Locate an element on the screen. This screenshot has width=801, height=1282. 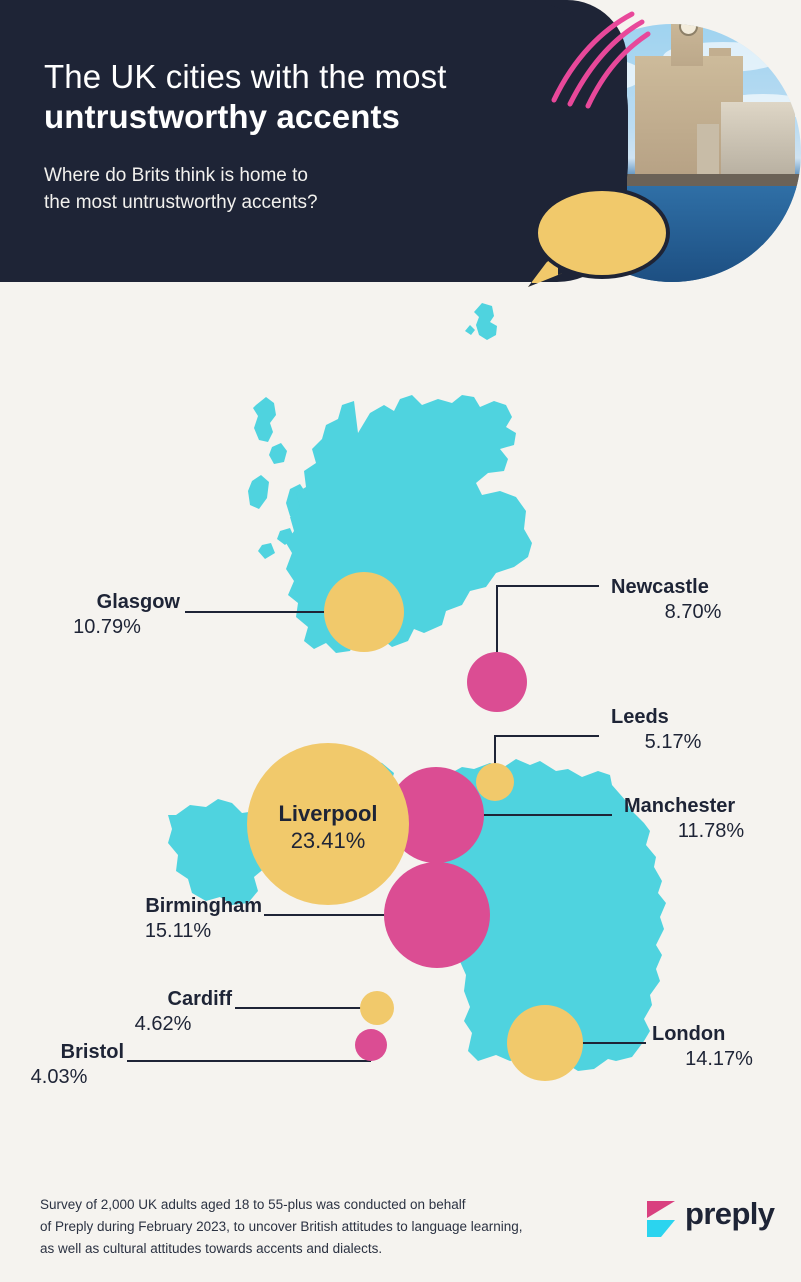
callout-birmingham-name: Birmingham is located at coordinates (203, 906).